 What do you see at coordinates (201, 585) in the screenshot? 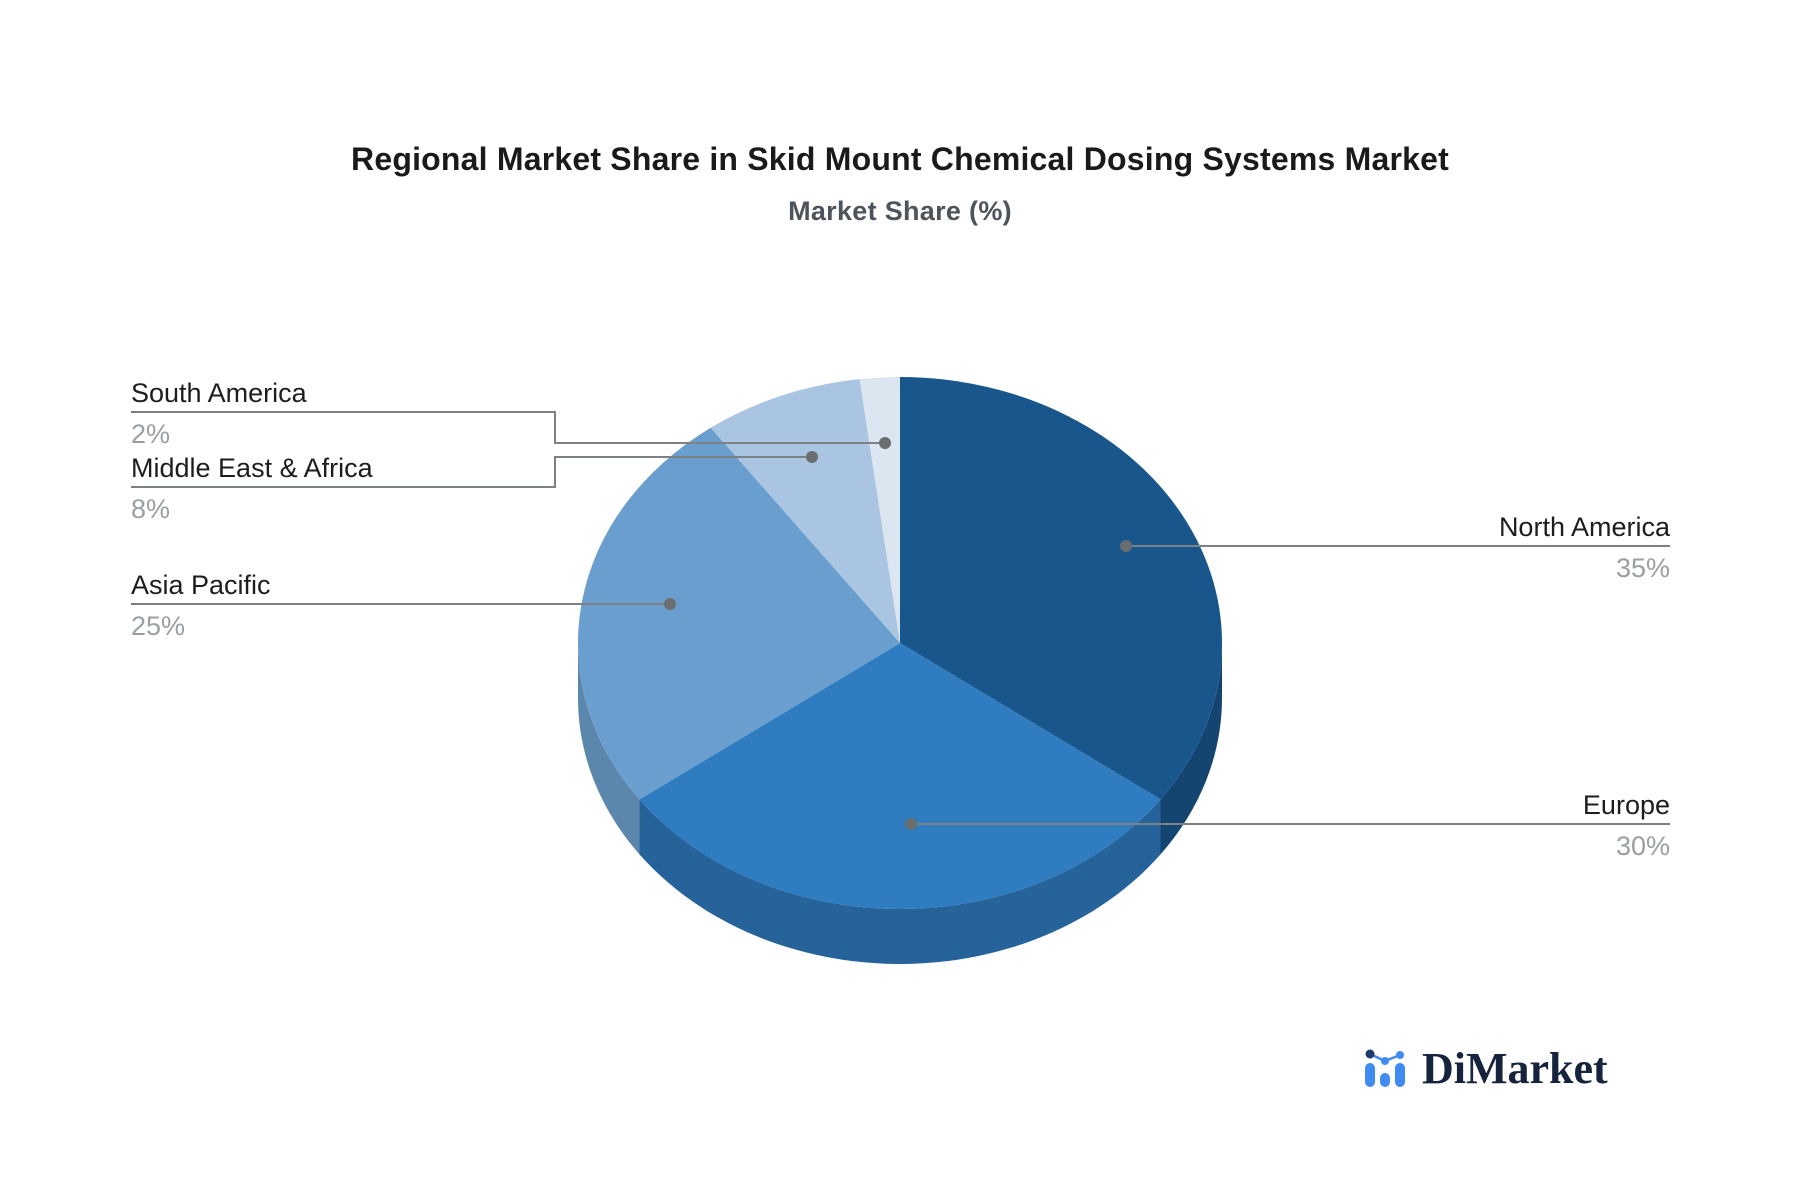
I see `slice-label-asia-pacific: Asia Pacific` at bounding box center [201, 585].